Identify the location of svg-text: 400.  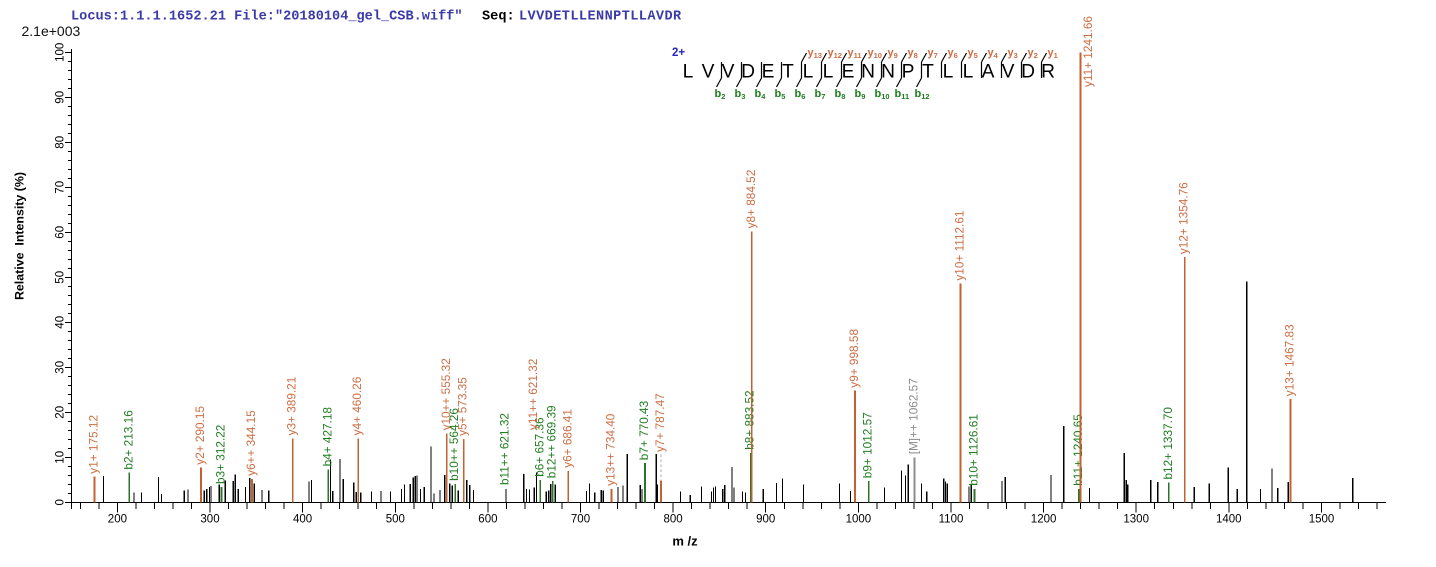
(302, 520).